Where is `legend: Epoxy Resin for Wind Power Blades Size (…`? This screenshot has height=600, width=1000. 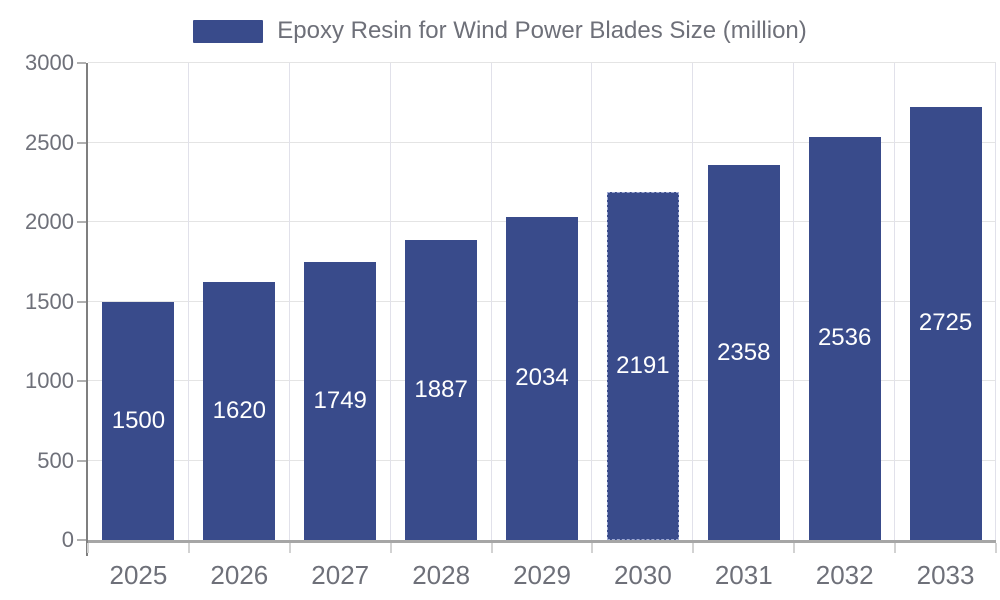 legend: Epoxy Resin for Wind Power Blades Size (… is located at coordinates (500, 31).